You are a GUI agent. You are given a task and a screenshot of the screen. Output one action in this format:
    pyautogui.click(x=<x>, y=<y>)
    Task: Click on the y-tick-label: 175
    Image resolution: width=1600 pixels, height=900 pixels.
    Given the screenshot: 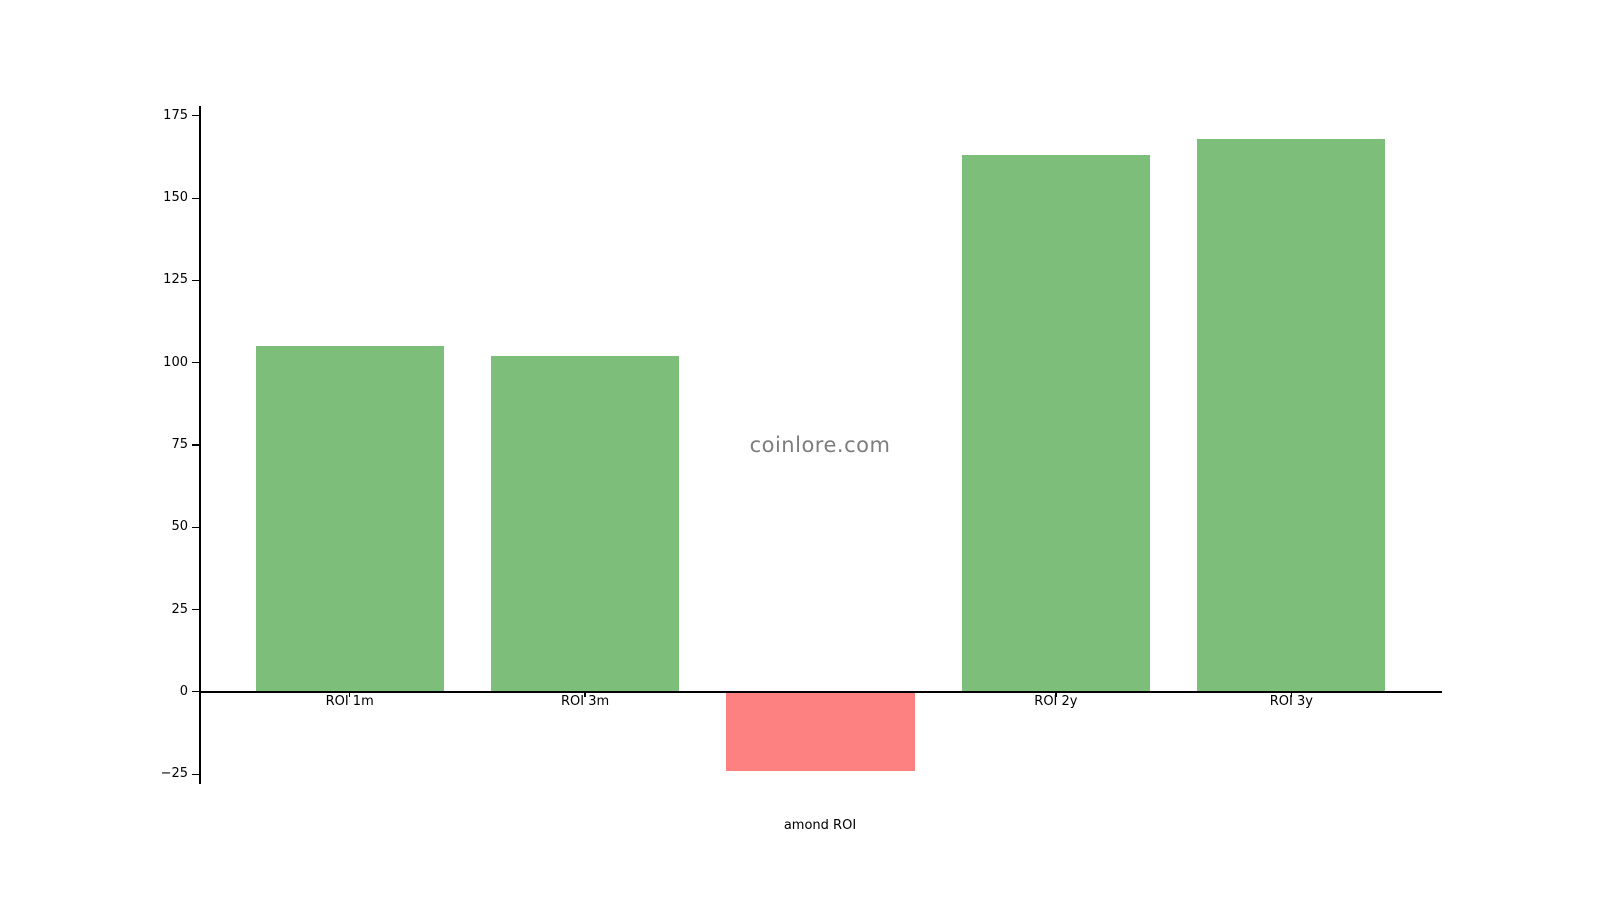 What is the action you would take?
    pyautogui.click(x=175, y=115)
    